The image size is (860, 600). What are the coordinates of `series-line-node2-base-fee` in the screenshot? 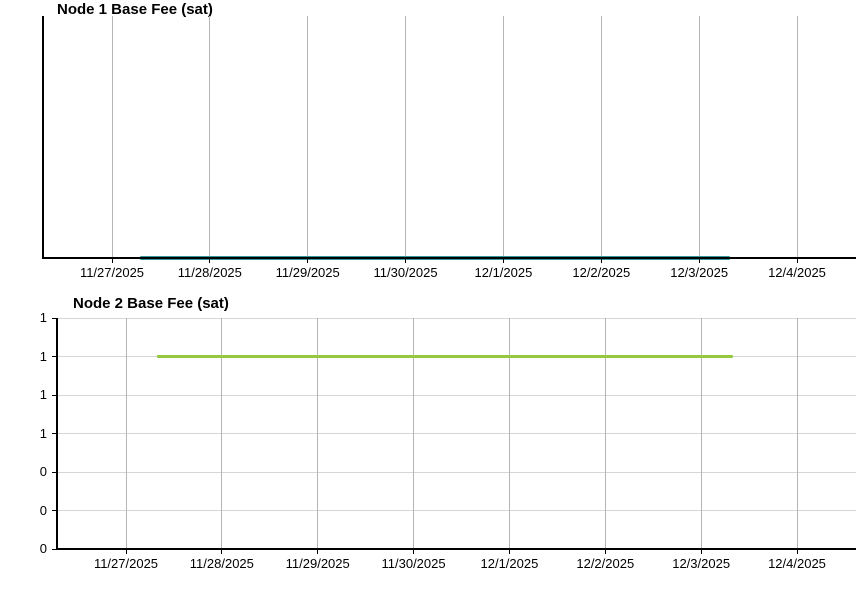 It's located at (444, 356).